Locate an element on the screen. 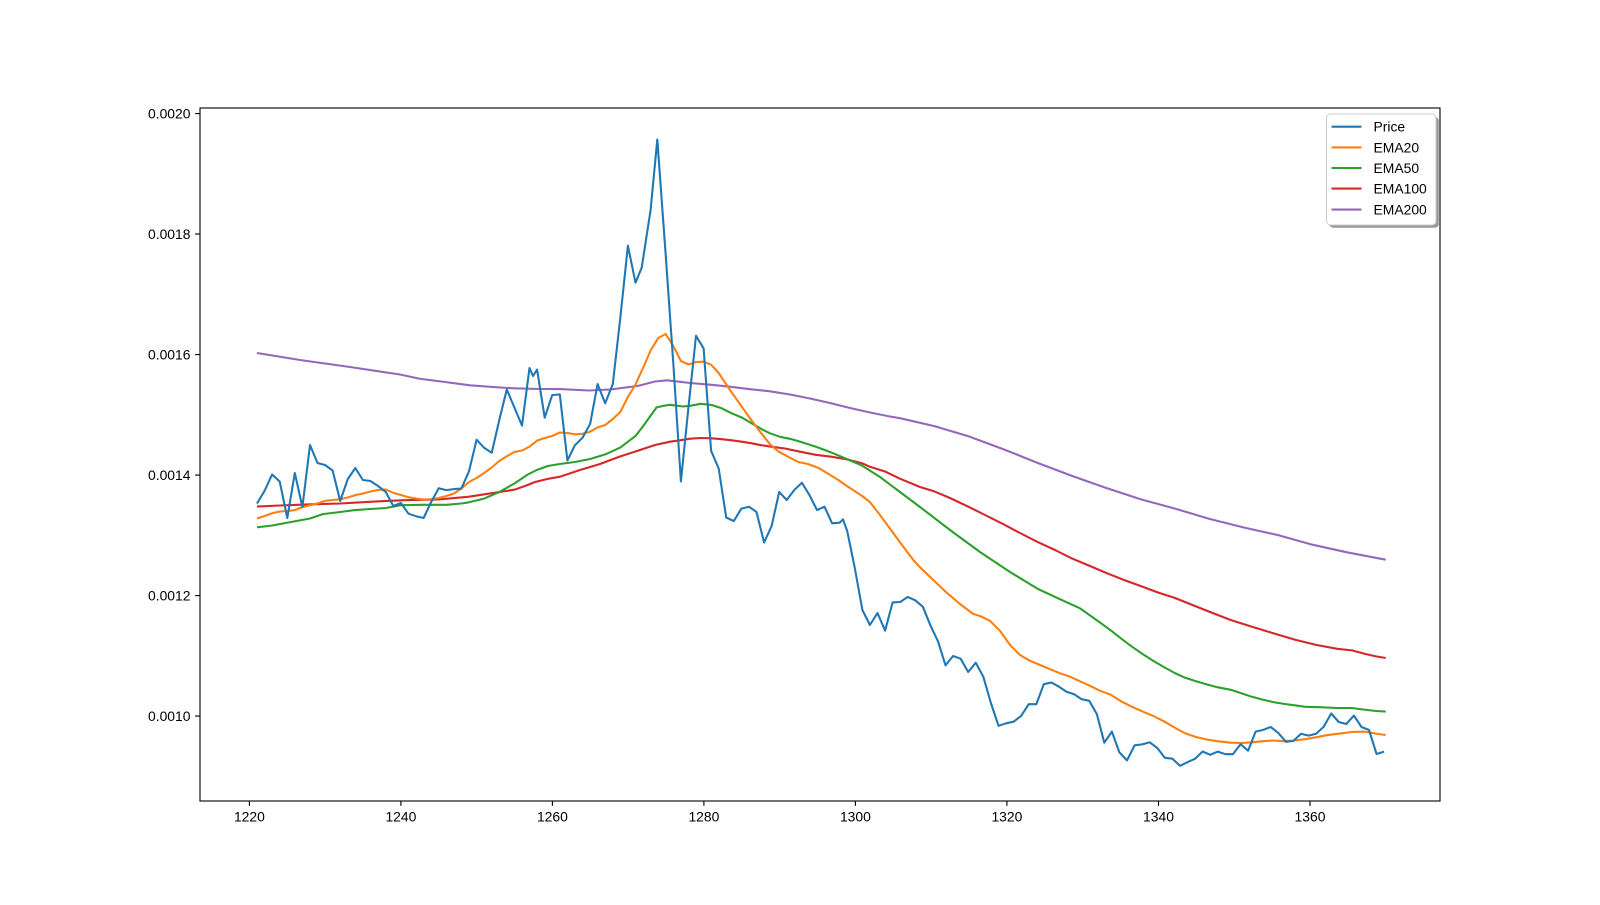 The width and height of the screenshot is (1600, 905). svg-text: 0.0016 is located at coordinates (169, 355).